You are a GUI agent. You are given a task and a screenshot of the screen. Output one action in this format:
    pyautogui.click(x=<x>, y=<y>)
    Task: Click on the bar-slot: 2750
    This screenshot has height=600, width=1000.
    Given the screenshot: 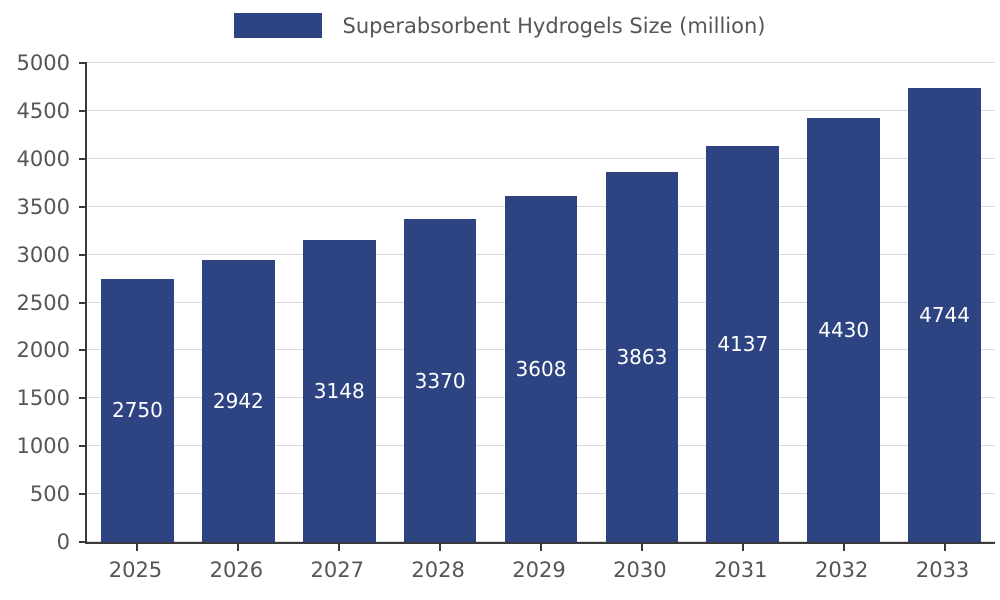 What is the action you would take?
    pyautogui.click(x=137, y=302)
    